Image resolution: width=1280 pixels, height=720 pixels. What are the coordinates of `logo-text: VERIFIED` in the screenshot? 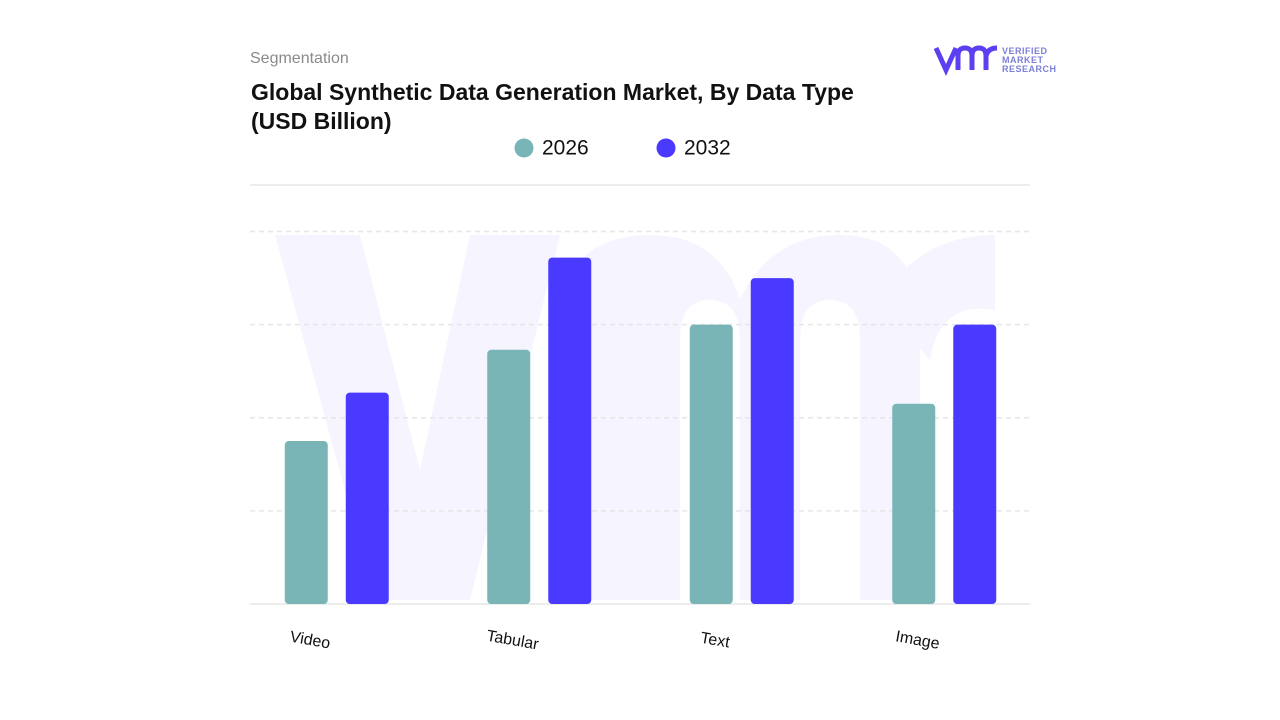 It's located at (1025, 51).